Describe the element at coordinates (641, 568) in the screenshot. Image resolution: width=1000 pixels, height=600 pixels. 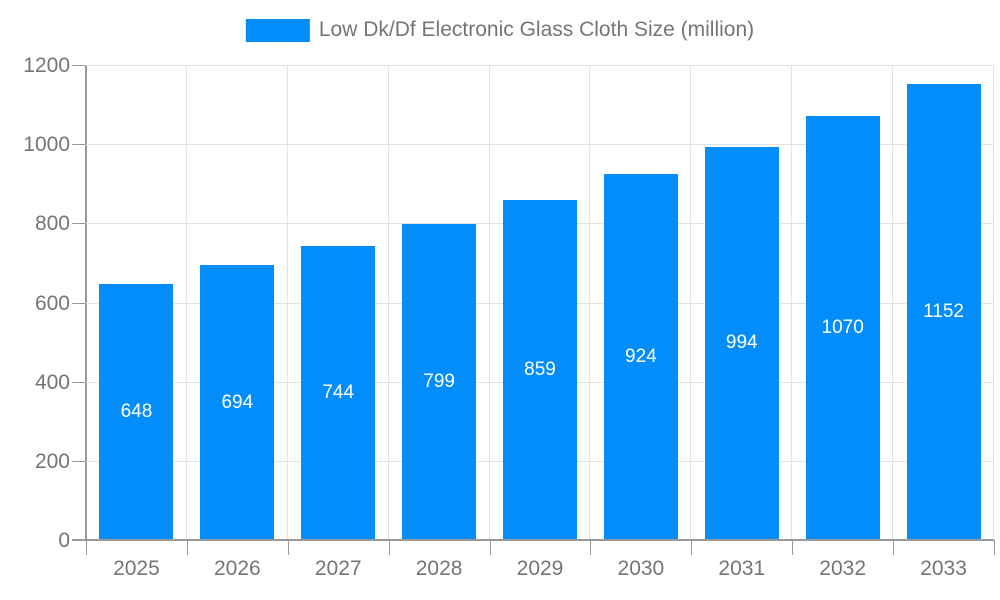
I see `x-axis-label: 2030` at that location.